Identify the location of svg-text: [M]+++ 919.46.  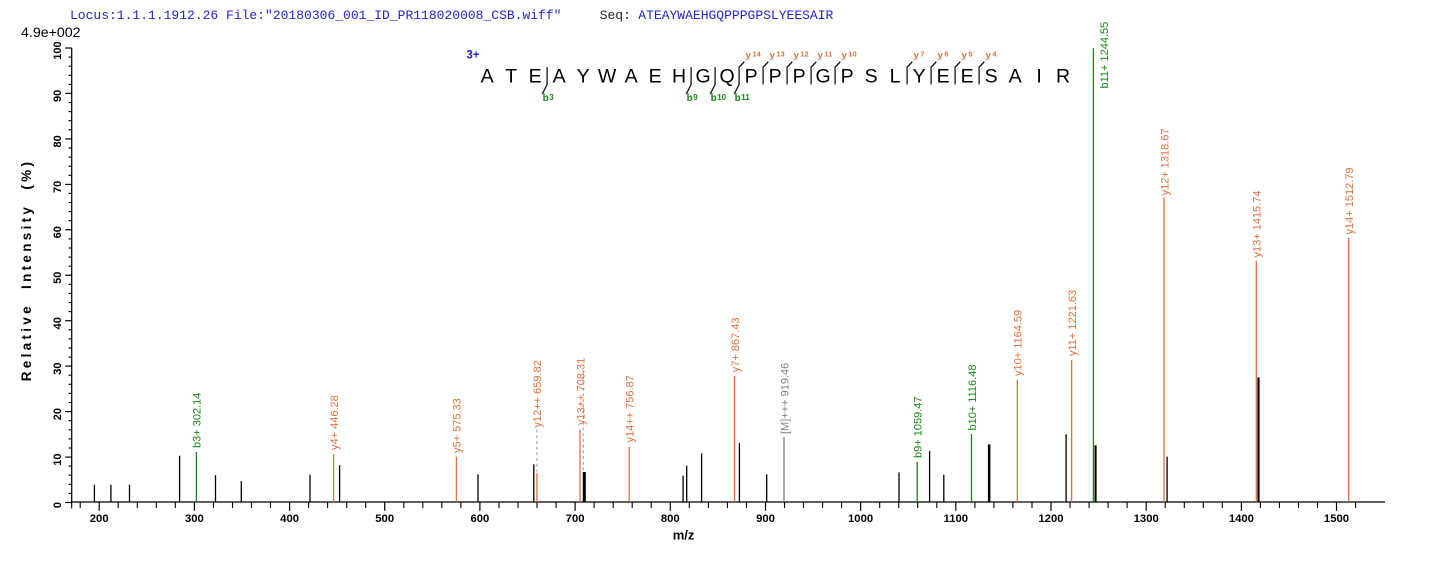
(785, 398).